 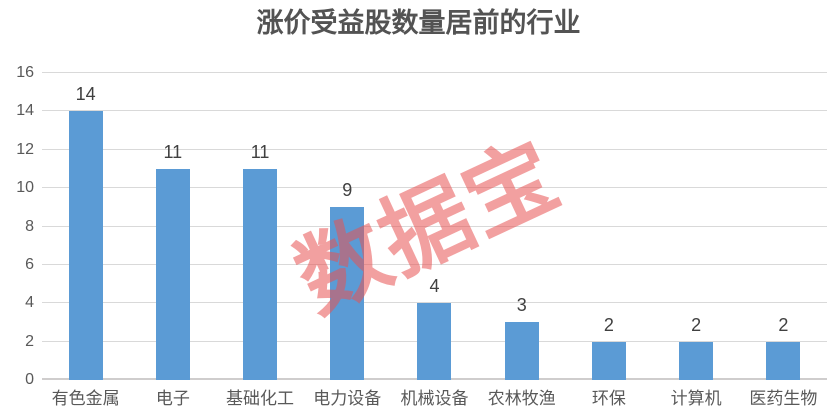 What do you see at coordinates (696, 398) in the screenshot?
I see `x-category-label: 计算机` at bounding box center [696, 398].